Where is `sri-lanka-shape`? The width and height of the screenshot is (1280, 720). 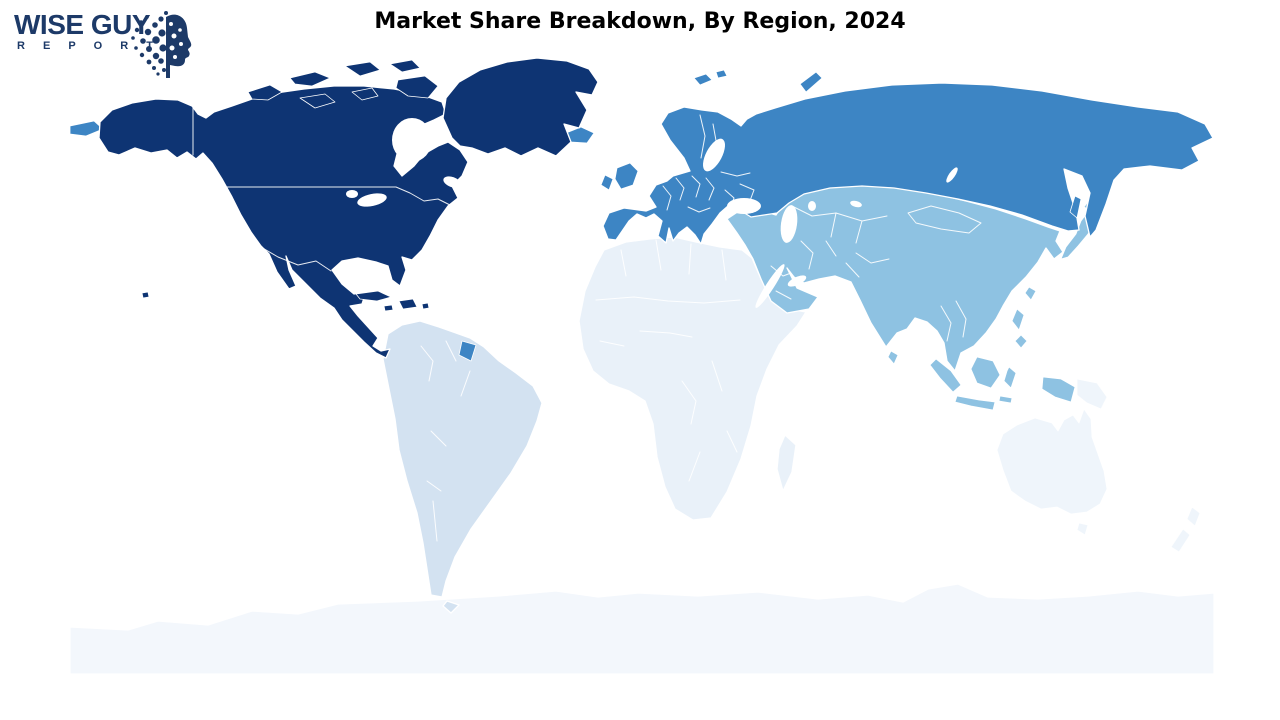 sri-lanka-shape is located at coordinates (893, 357).